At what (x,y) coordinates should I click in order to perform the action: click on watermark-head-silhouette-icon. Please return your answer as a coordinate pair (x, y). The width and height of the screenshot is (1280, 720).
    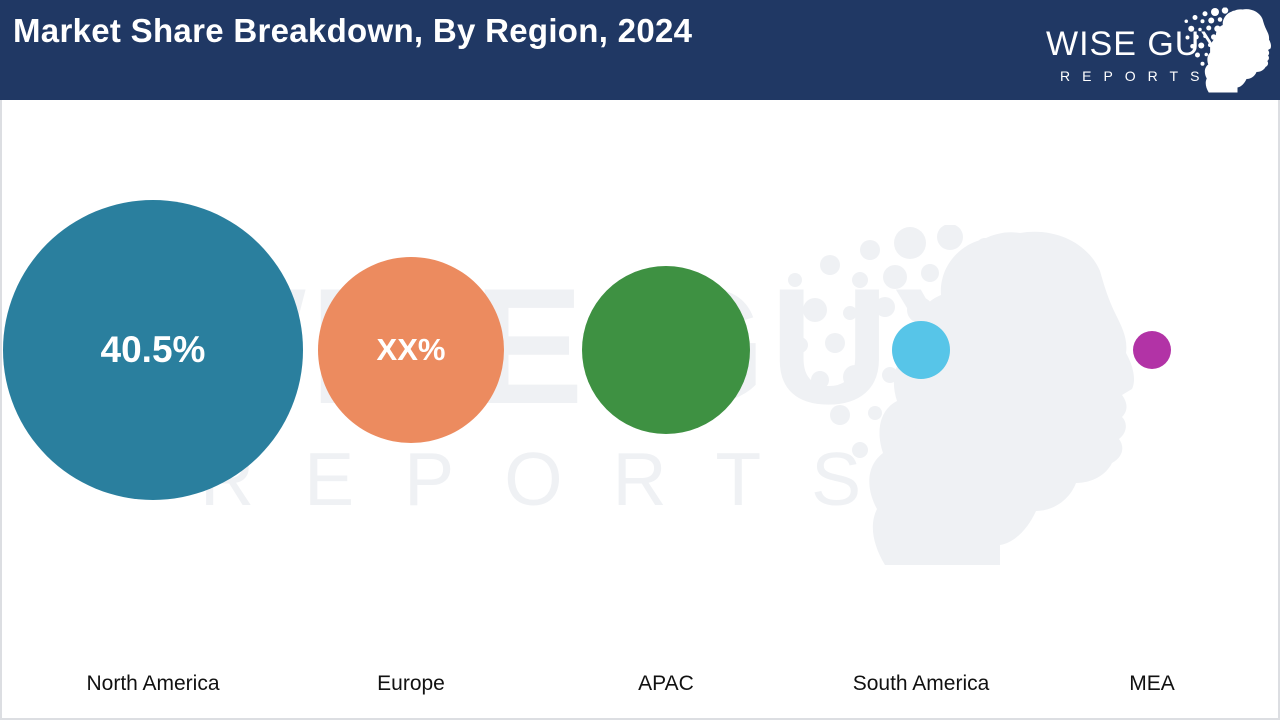
    Looking at the image, I should click on (970, 395).